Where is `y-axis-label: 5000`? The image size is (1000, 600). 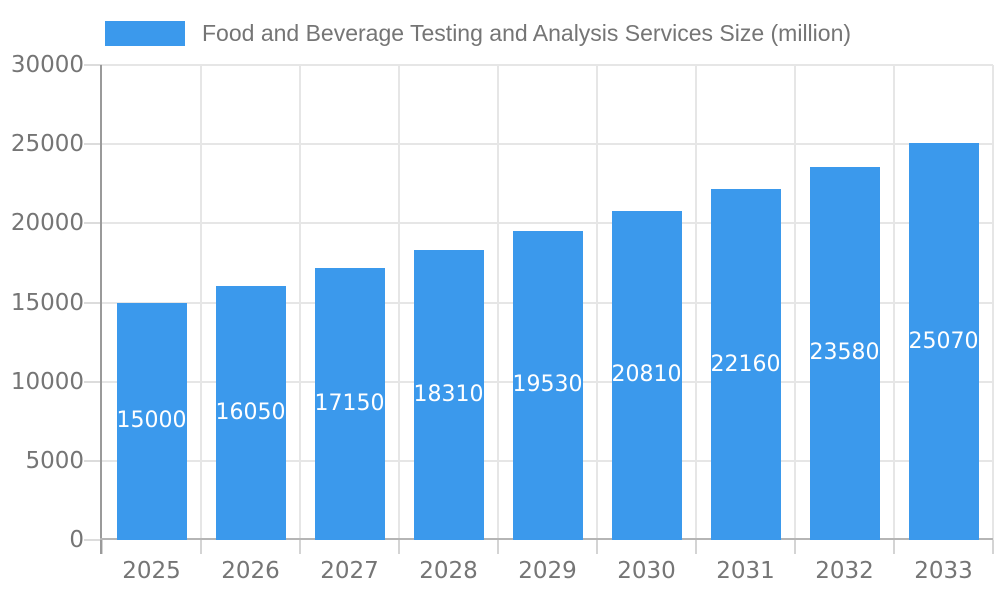 y-axis-label: 5000 is located at coordinates (54, 460).